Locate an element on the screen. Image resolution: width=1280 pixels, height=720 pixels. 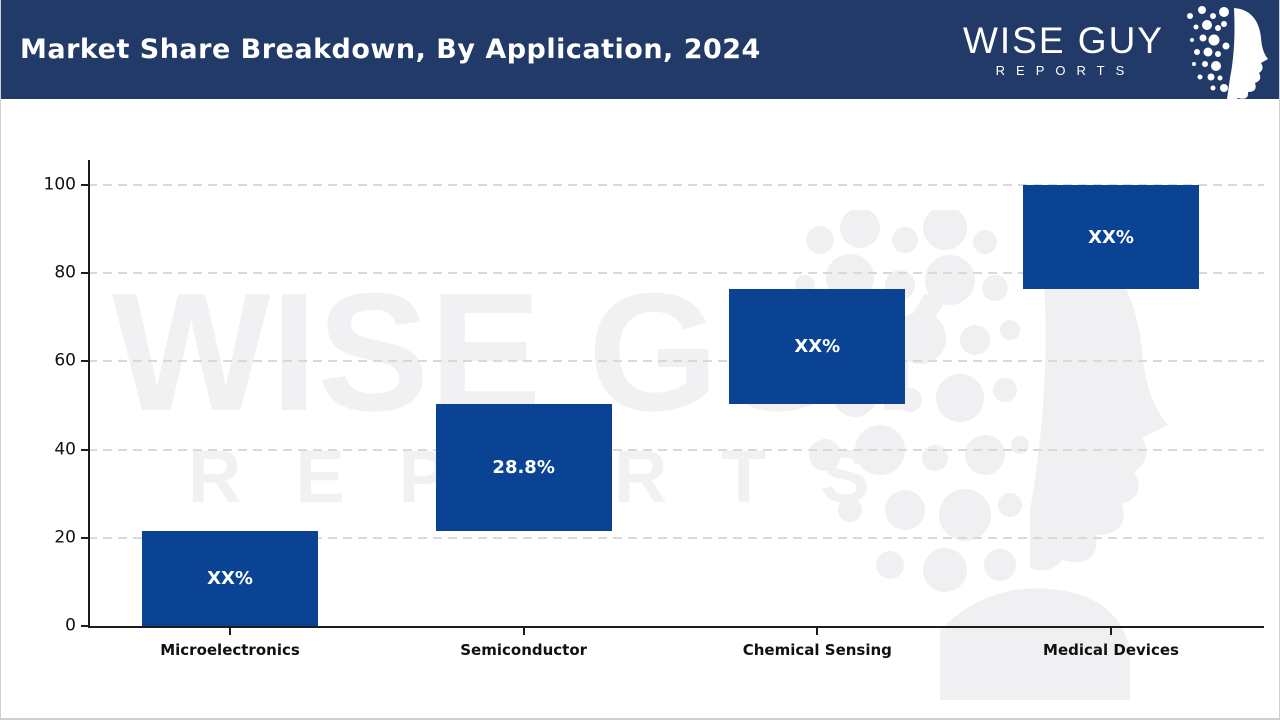
bar-microelectronics: XX% is located at coordinates (230, 578).